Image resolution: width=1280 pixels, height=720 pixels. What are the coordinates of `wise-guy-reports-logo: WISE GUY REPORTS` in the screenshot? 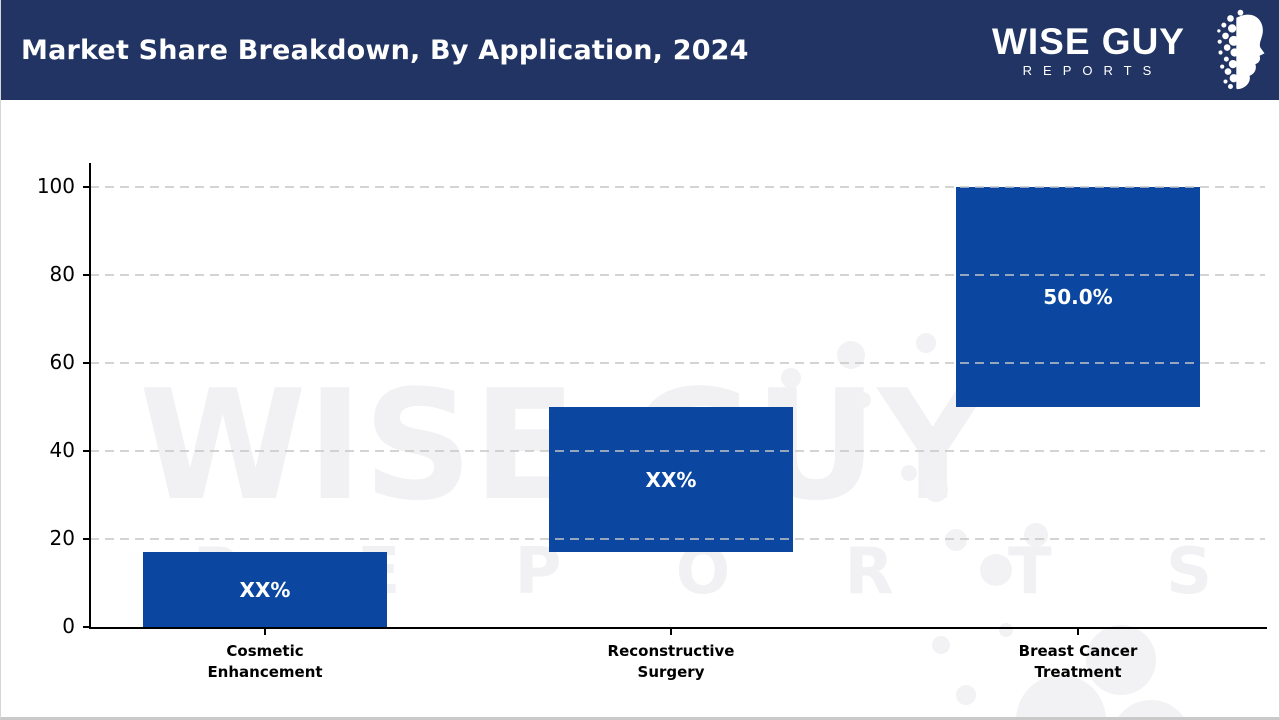 It's located at (1135, 50).